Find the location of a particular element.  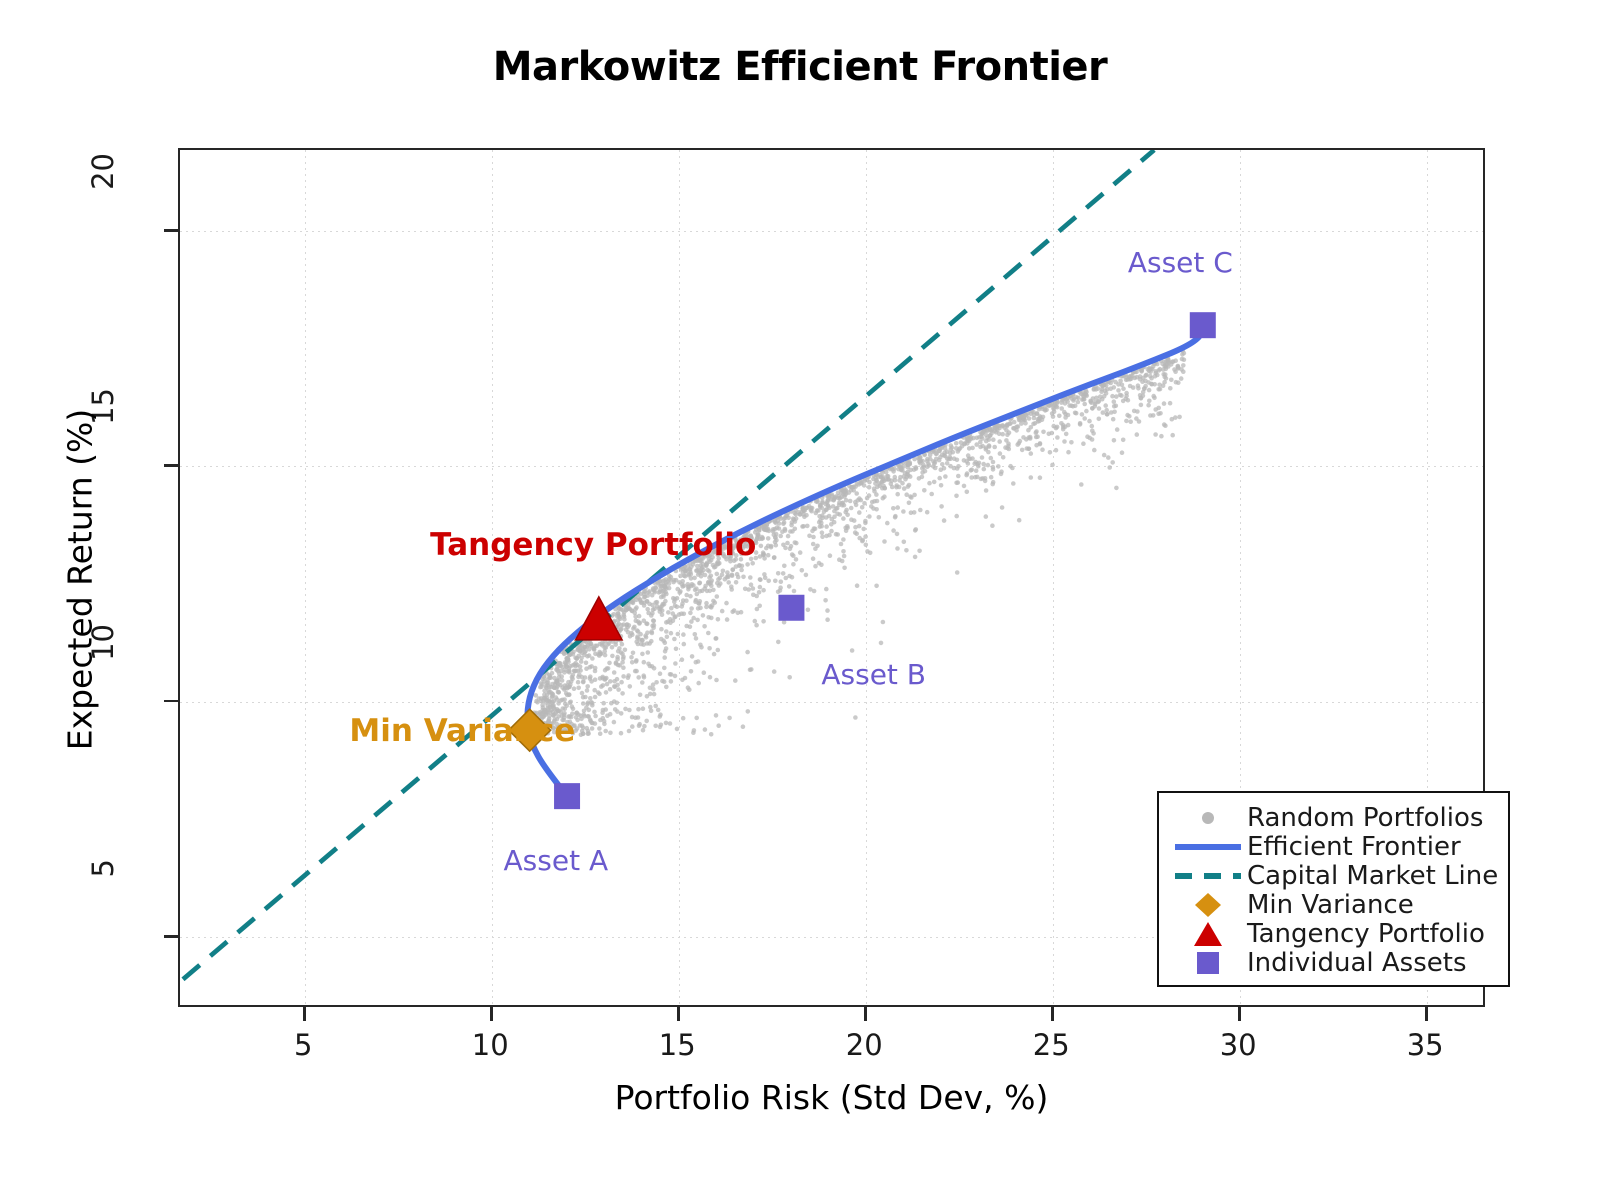

x-tick-label: 10 is located at coordinates (490, 1045).